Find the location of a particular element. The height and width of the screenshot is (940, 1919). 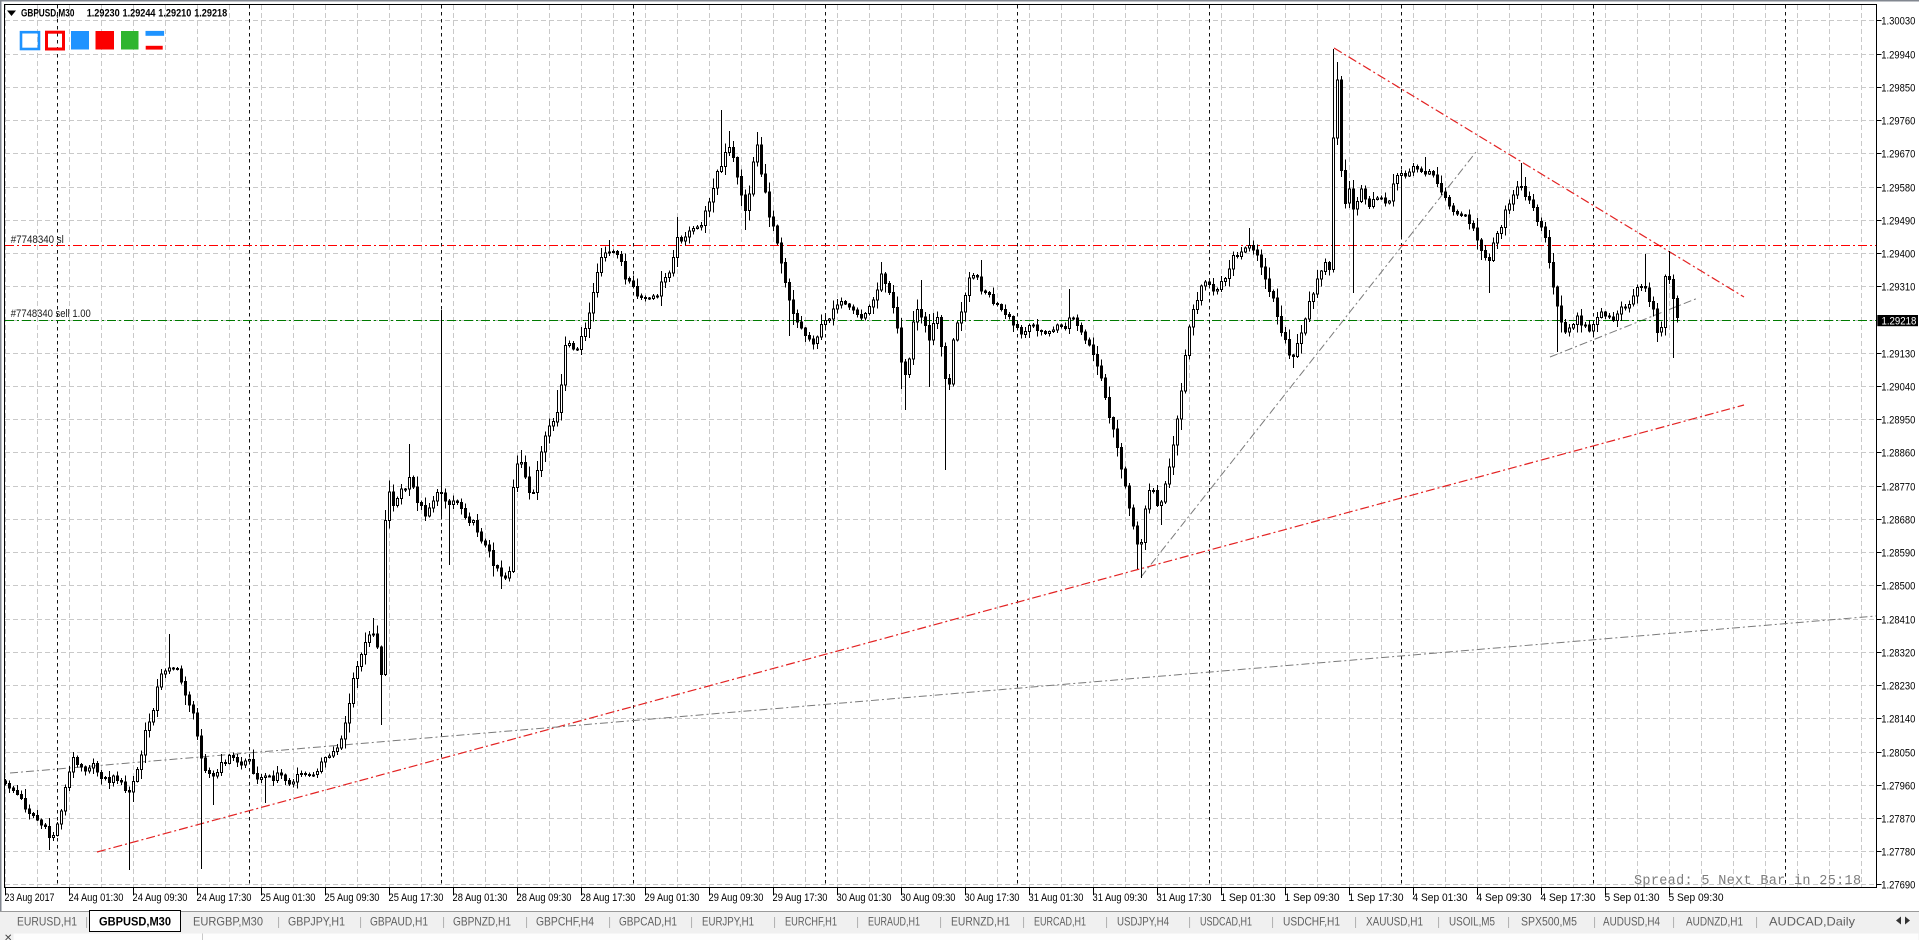

svg-text: 30 Aug 09:30 is located at coordinates (928, 898).